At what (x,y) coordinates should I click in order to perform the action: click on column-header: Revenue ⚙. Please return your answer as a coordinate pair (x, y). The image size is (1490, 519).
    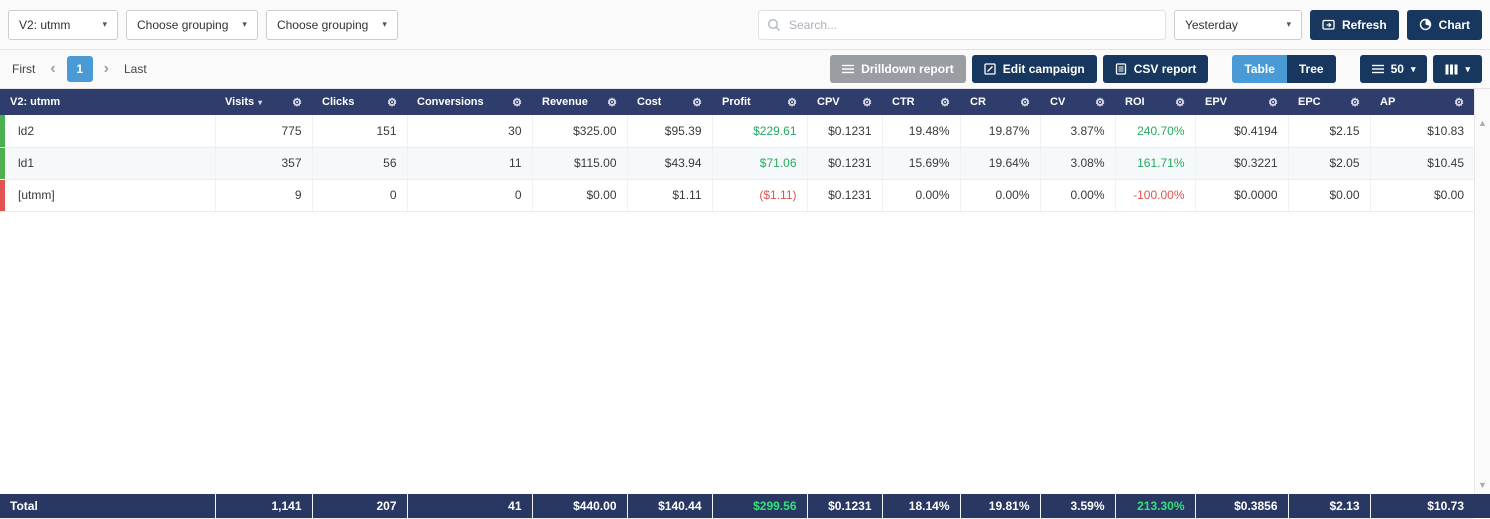
    Looking at the image, I should click on (579, 102).